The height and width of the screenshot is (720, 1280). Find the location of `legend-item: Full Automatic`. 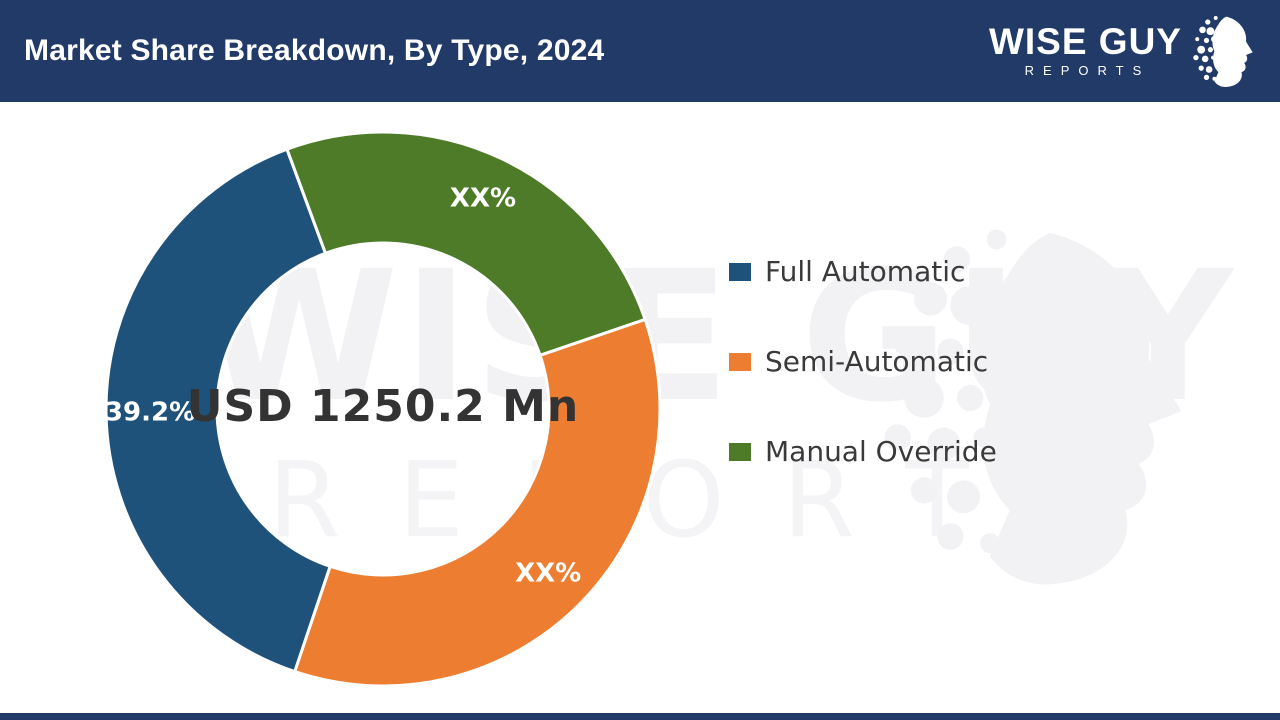

legend-item: Full Automatic is located at coordinates (863, 272).